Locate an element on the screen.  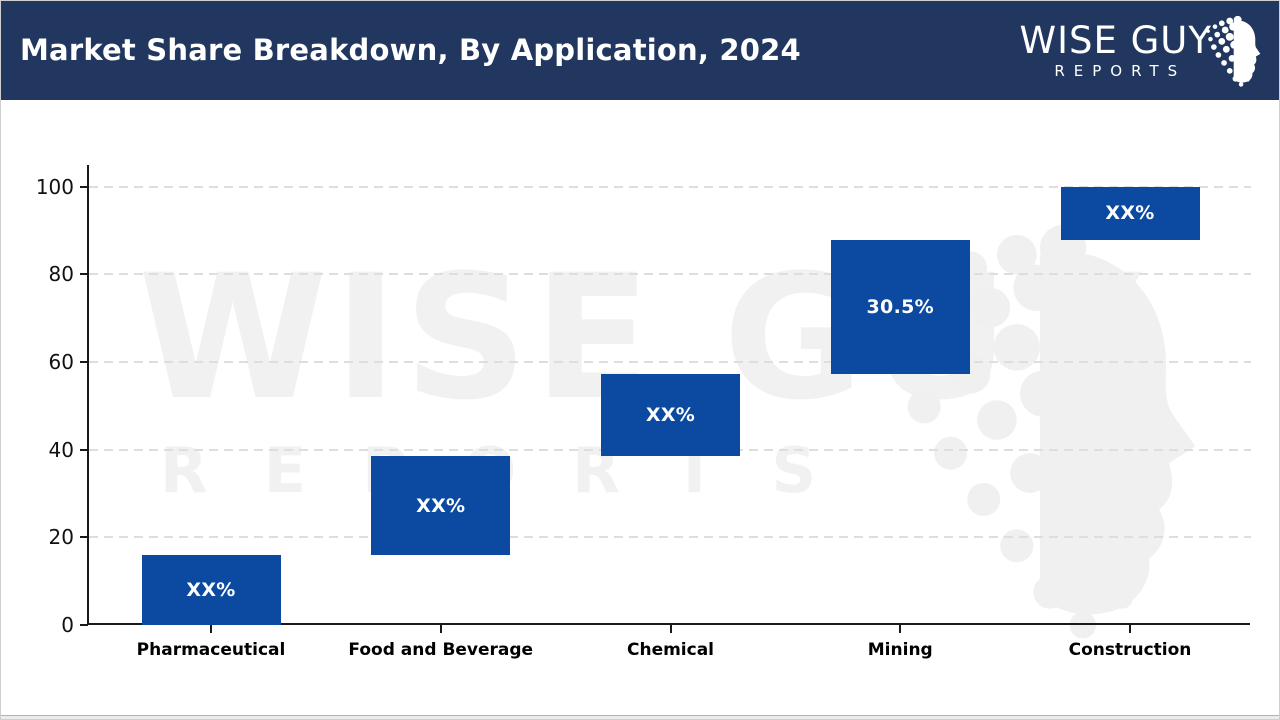
bar-value-label: 30.5% is located at coordinates (900, 307).